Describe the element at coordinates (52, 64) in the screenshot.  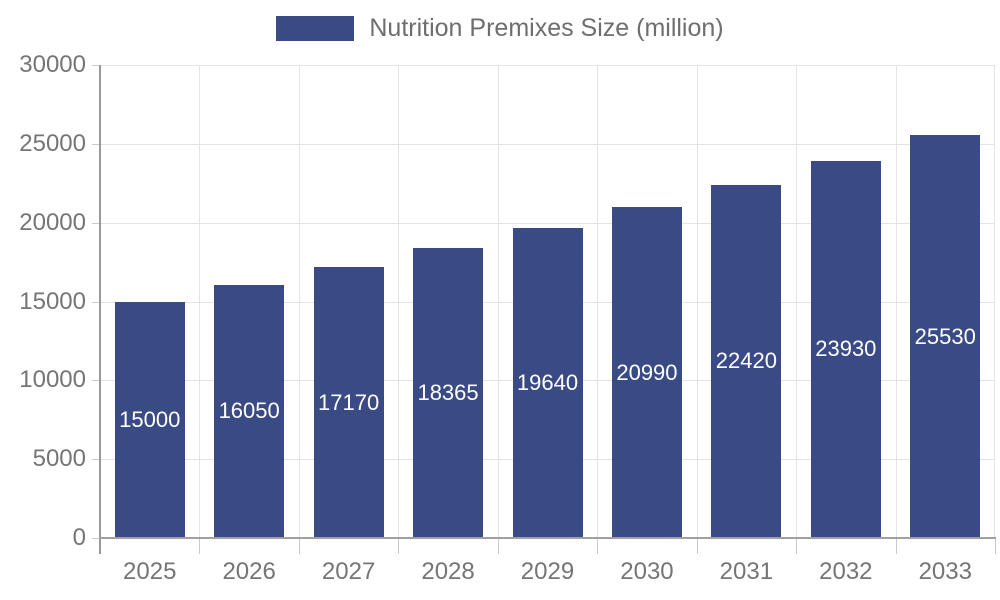
I see `y-tick-label: 30000` at that location.